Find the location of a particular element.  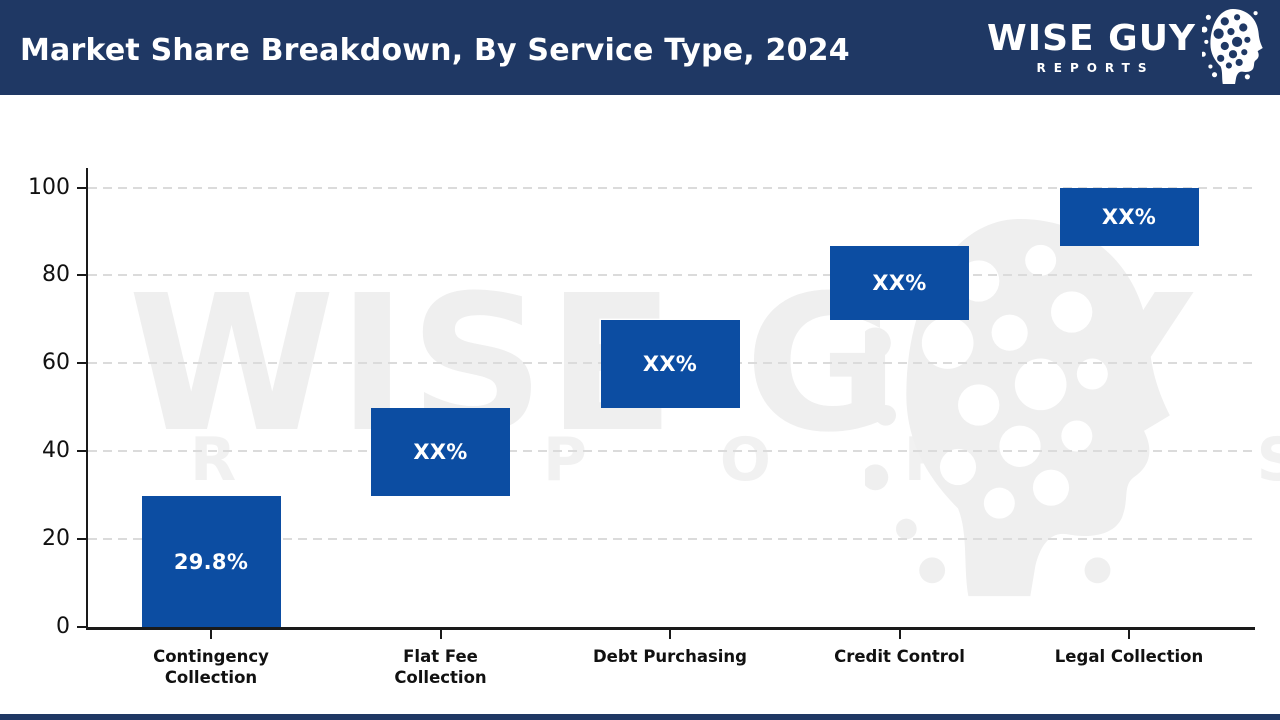

bar-value-label: 29.8% is located at coordinates (211, 561).